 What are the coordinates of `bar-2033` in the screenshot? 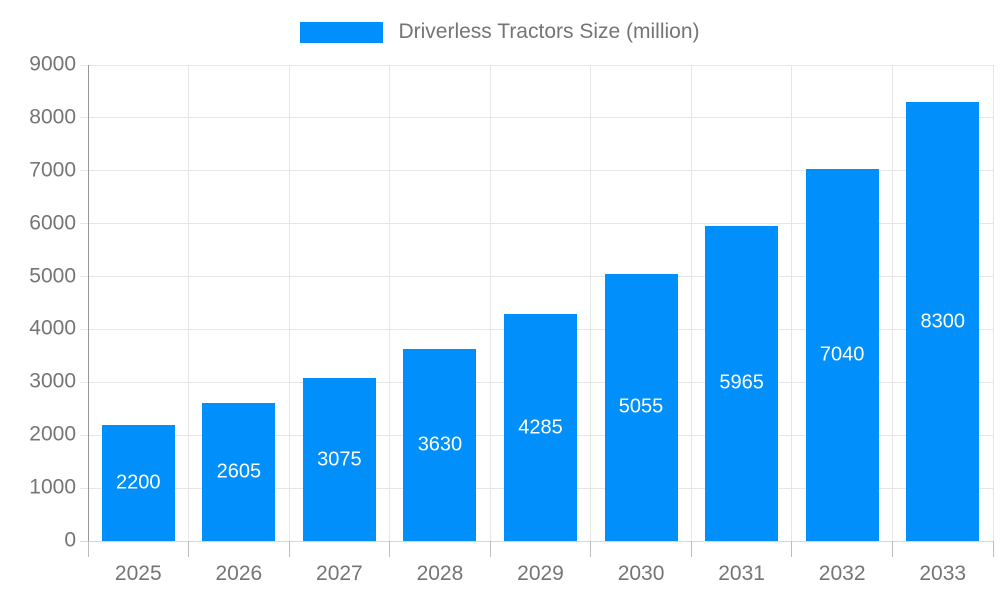 It's located at (943, 321).